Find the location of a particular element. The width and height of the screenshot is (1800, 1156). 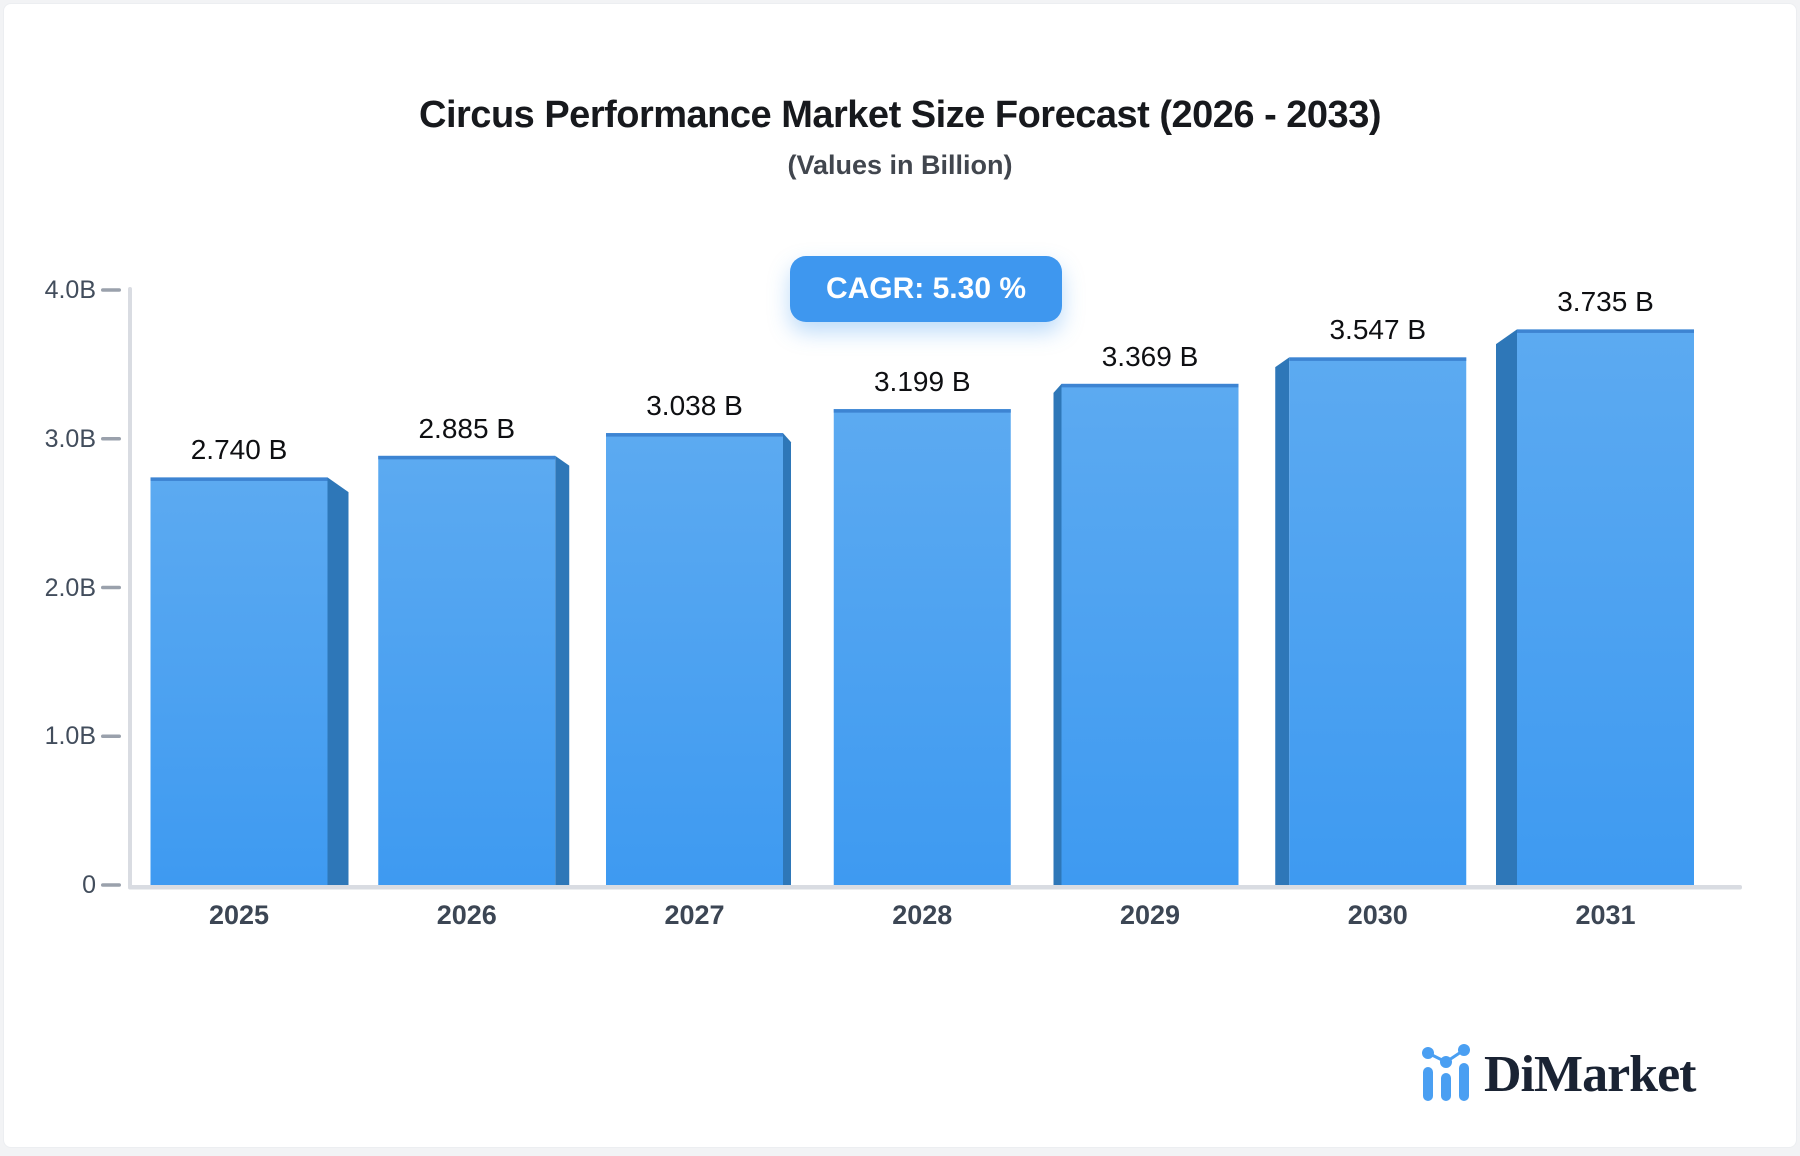

x-axis-line is located at coordinates (935, 887).